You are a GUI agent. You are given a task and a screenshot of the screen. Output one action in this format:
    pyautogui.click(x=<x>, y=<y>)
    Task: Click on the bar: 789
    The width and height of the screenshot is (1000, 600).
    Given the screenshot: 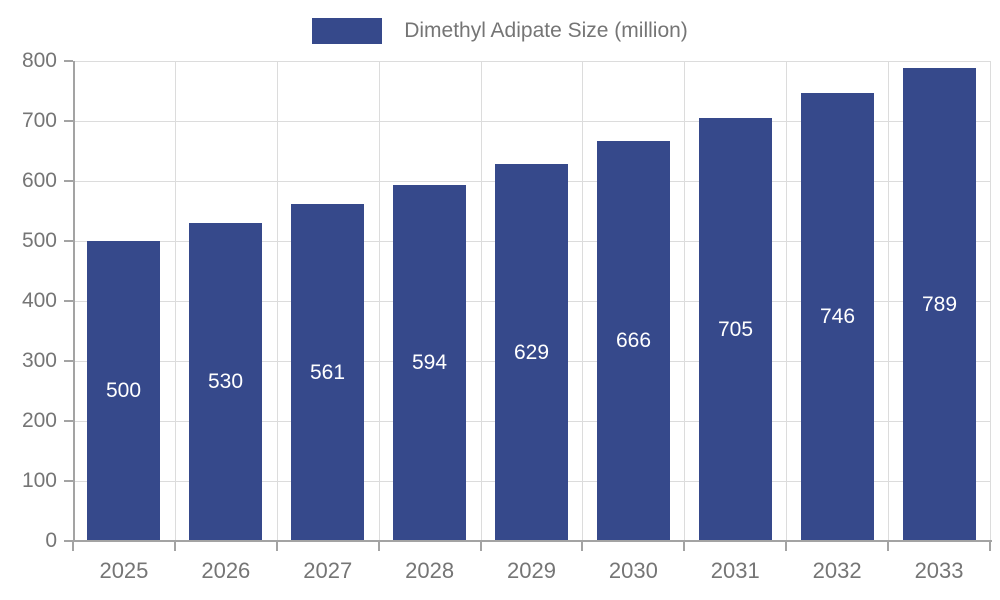 What is the action you would take?
    pyautogui.click(x=939, y=304)
    